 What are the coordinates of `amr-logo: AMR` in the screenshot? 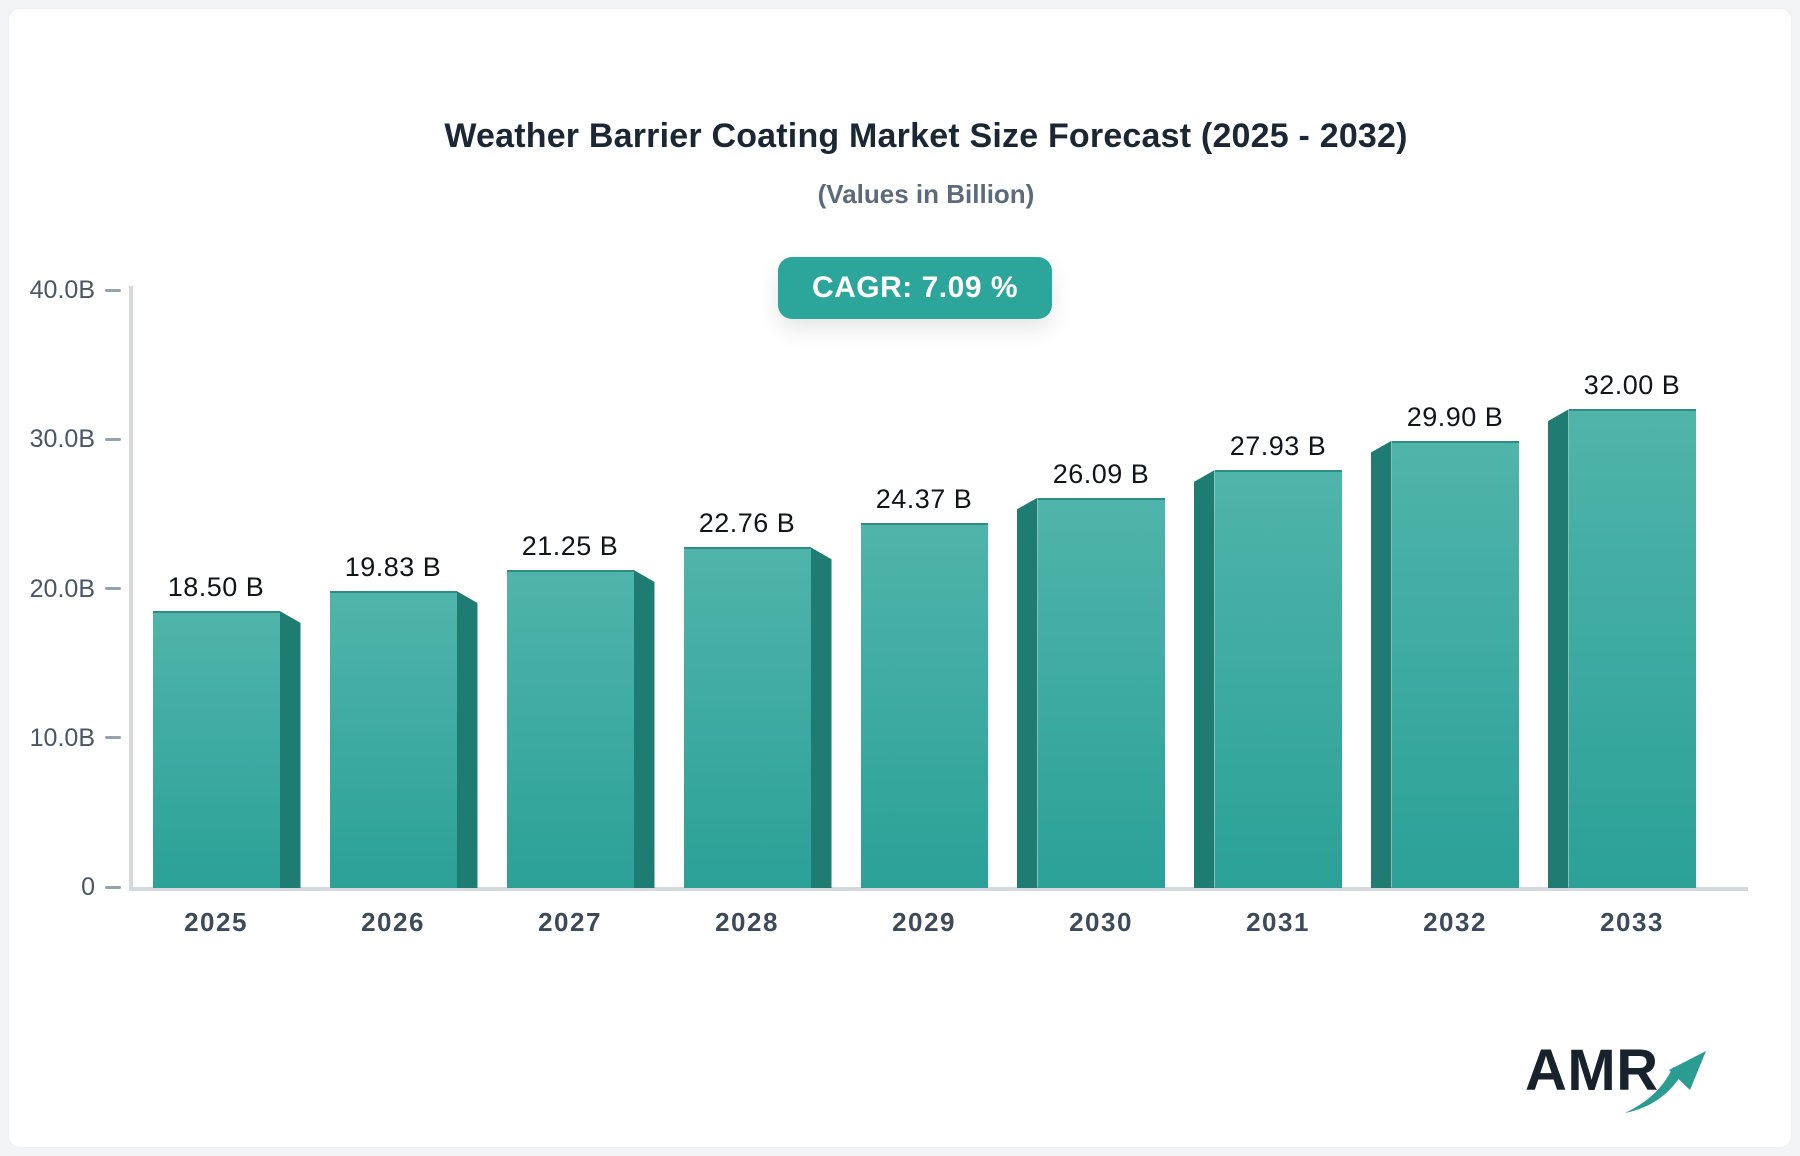 It's located at (1617, 1078).